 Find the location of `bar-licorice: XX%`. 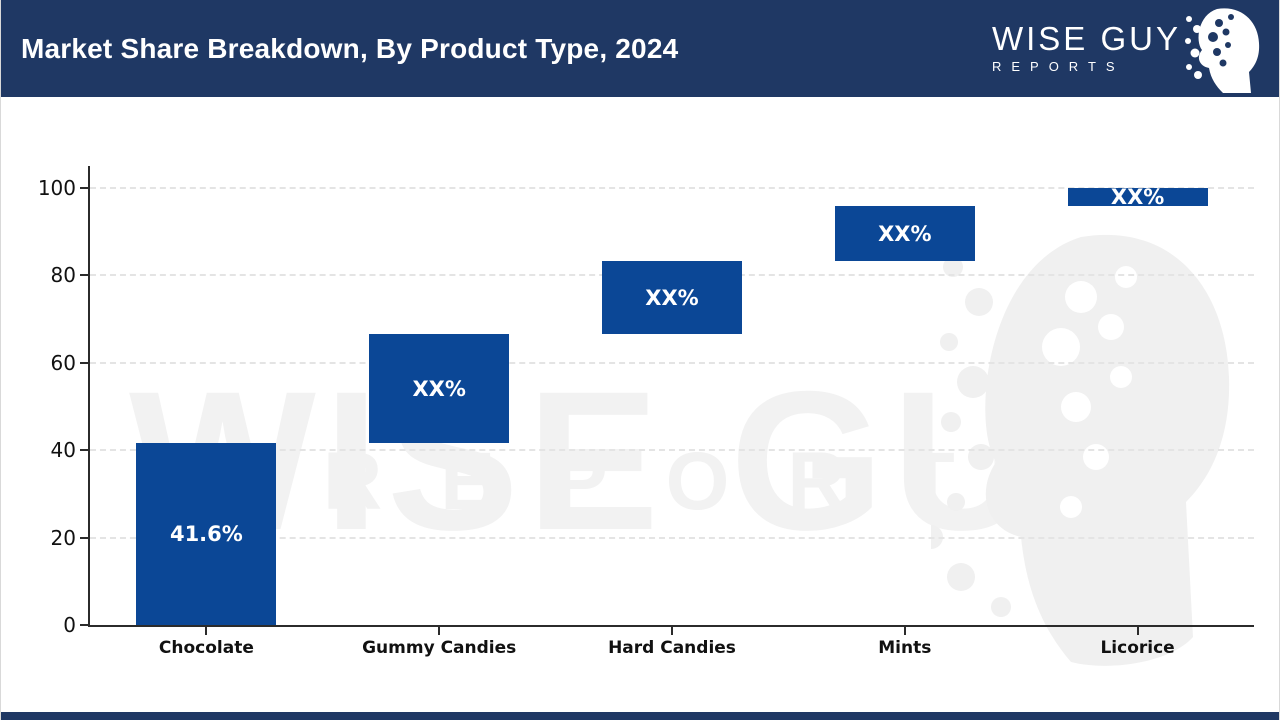

bar-licorice: XX% is located at coordinates (1137, 197).